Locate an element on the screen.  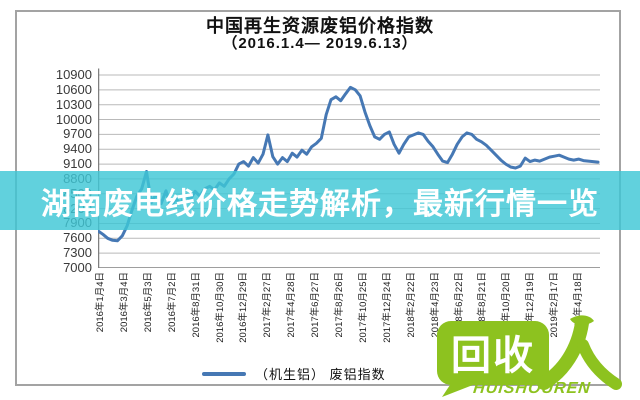
y-tick-label: 9100 is located at coordinates (77, 164).